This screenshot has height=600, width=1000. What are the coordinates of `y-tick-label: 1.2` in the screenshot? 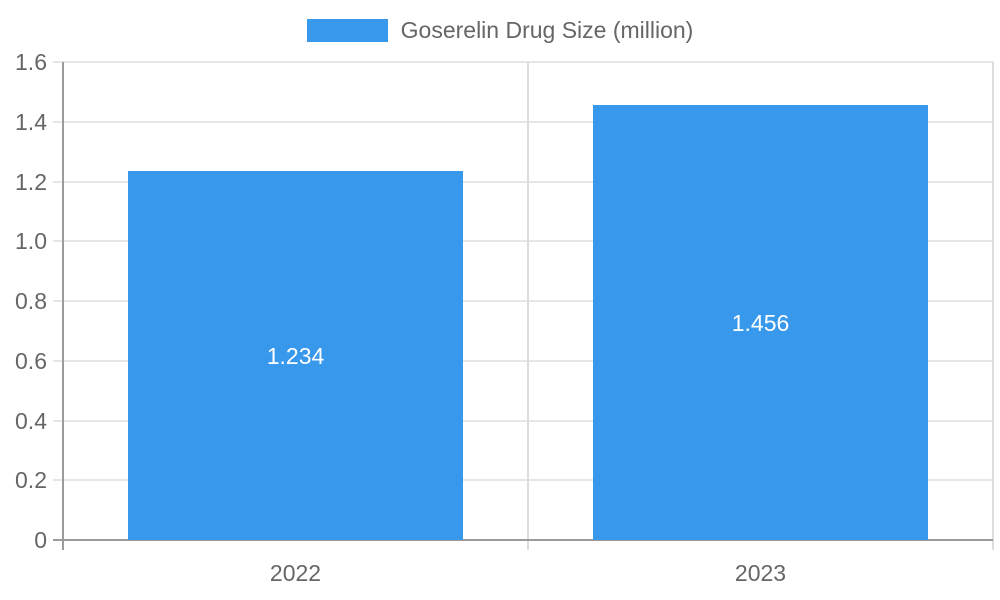 It's located at (31, 181).